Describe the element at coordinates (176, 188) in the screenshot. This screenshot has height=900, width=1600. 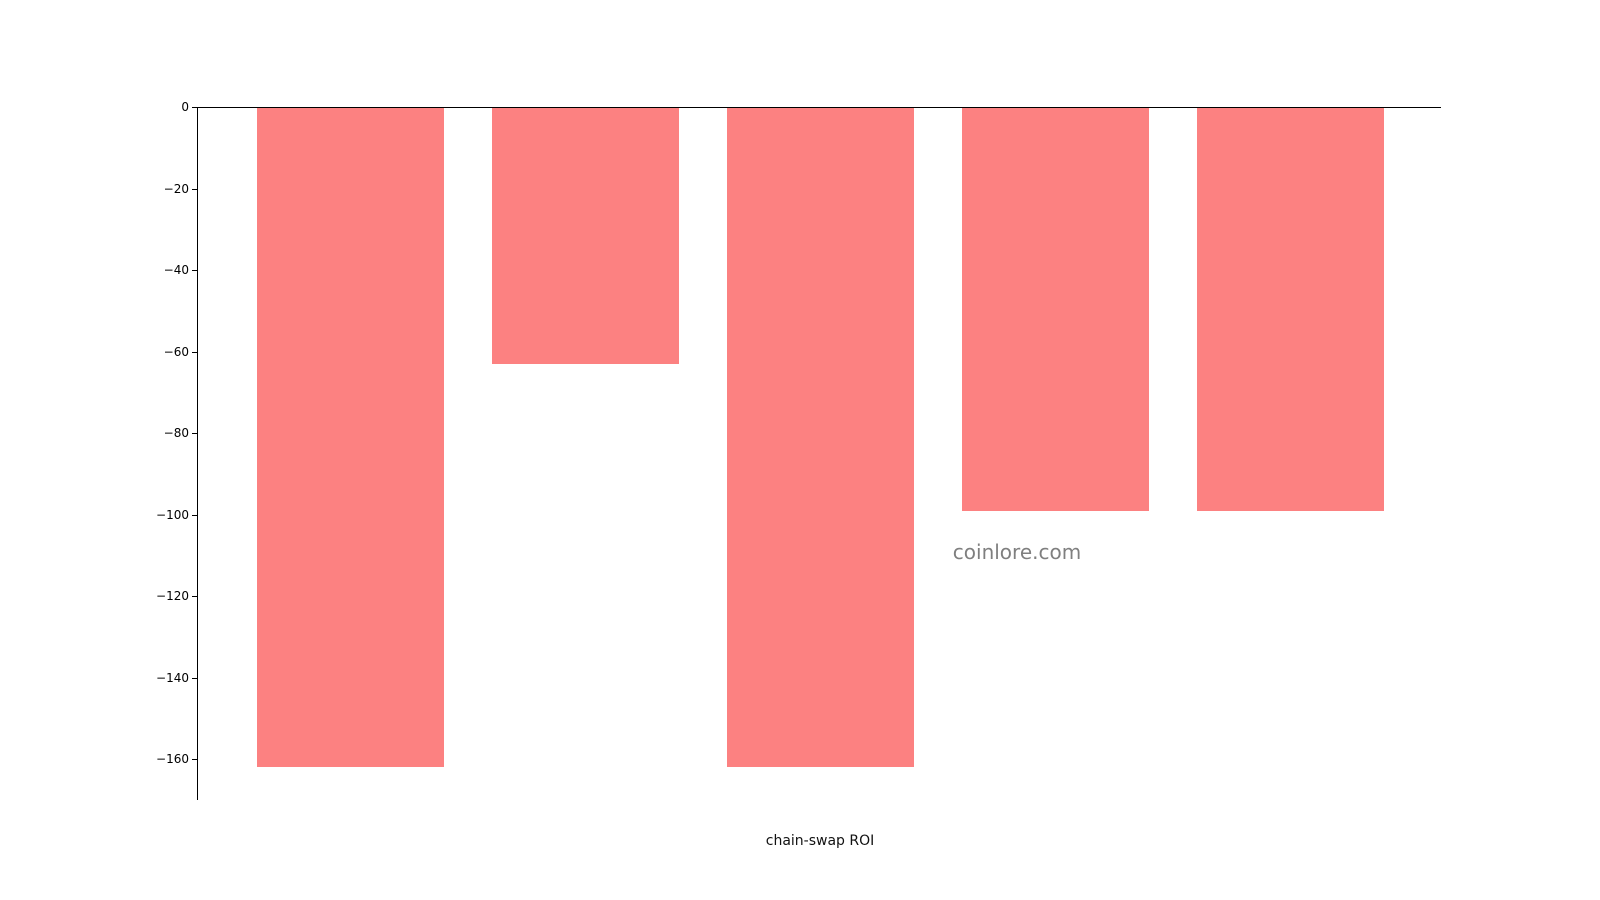
I see `y-tick-label: −20` at that location.